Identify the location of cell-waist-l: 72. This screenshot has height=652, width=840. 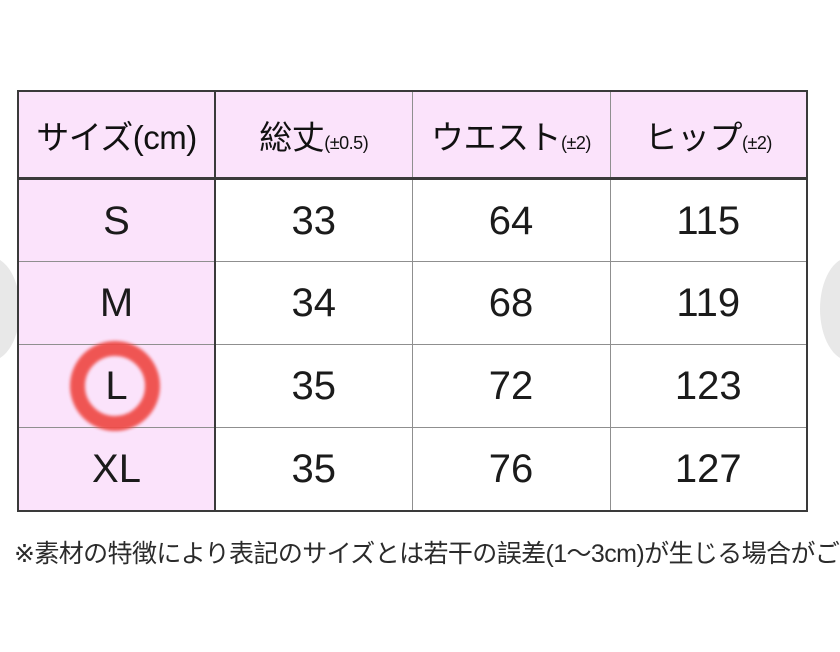
(511, 386).